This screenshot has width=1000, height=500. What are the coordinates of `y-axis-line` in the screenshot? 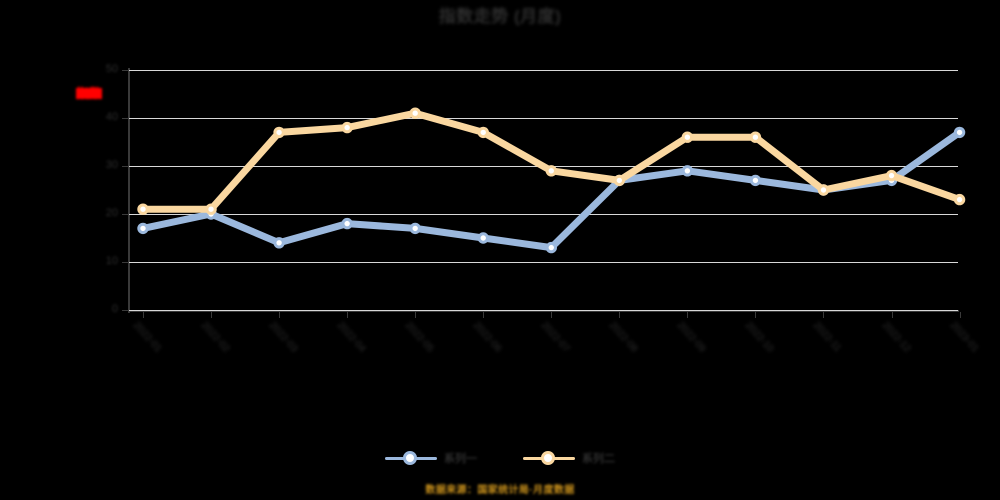 It's located at (129, 190).